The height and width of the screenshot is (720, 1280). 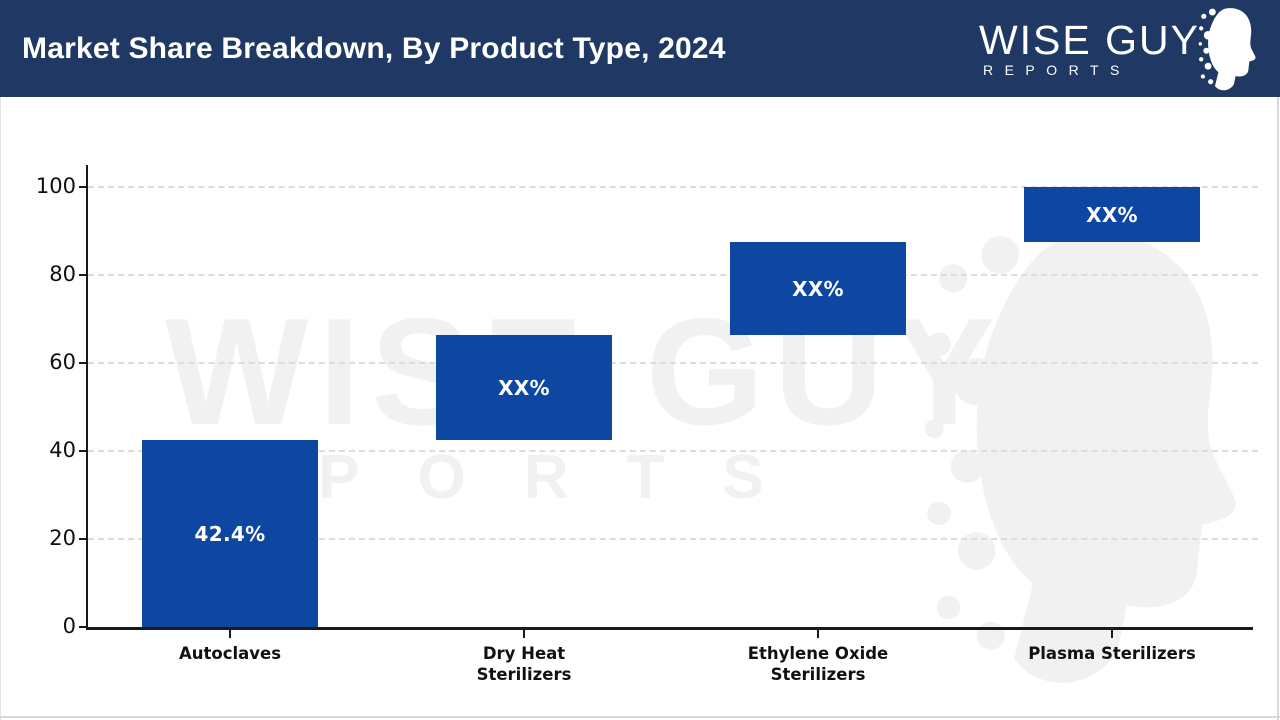 What do you see at coordinates (669, 628) in the screenshot?
I see `x-axis-line` at bounding box center [669, 628].